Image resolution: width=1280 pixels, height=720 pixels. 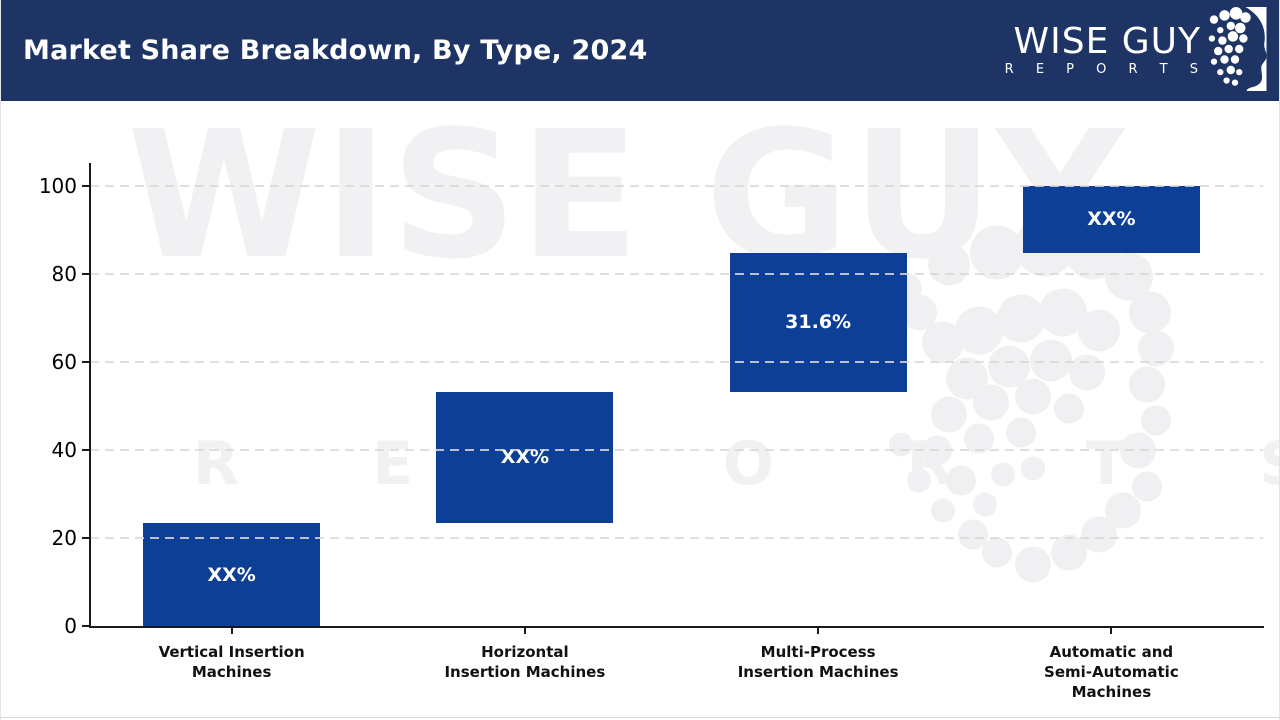 I want to click on y-tick-label: 100, so click(x=57, y=186).